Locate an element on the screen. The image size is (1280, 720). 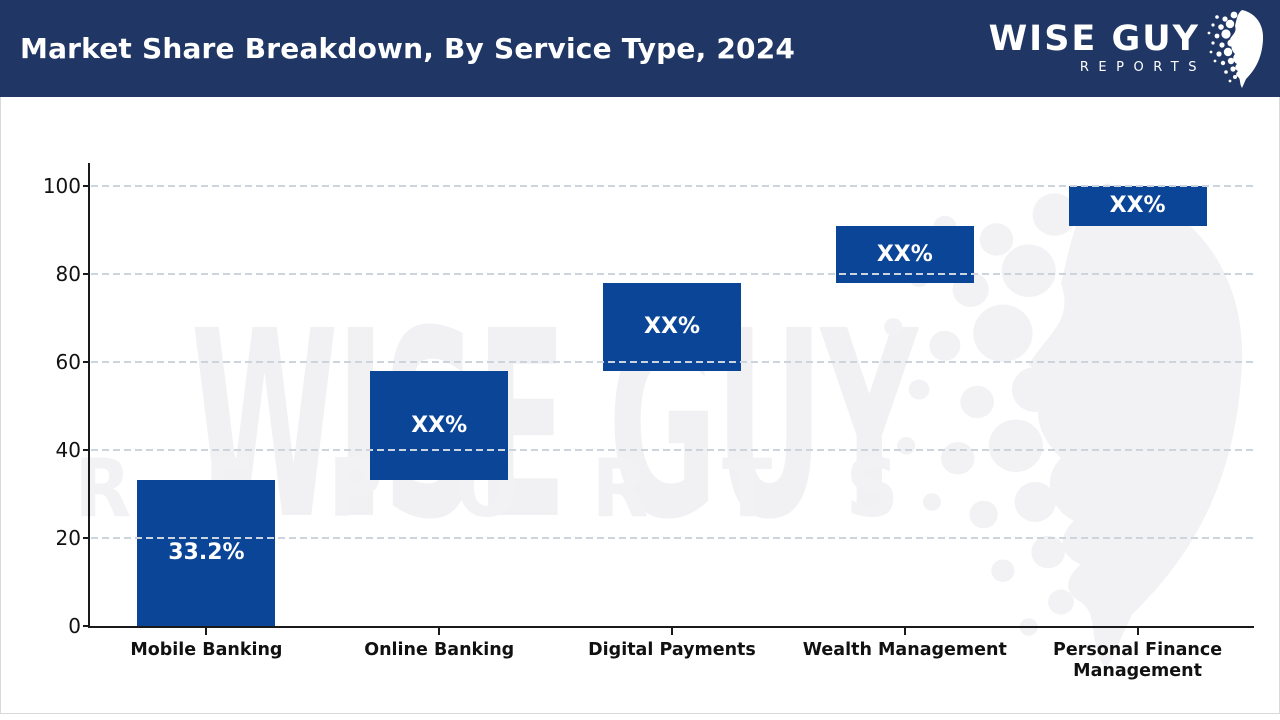
y-tick-label: 100 is located at coordinates (61, 186).